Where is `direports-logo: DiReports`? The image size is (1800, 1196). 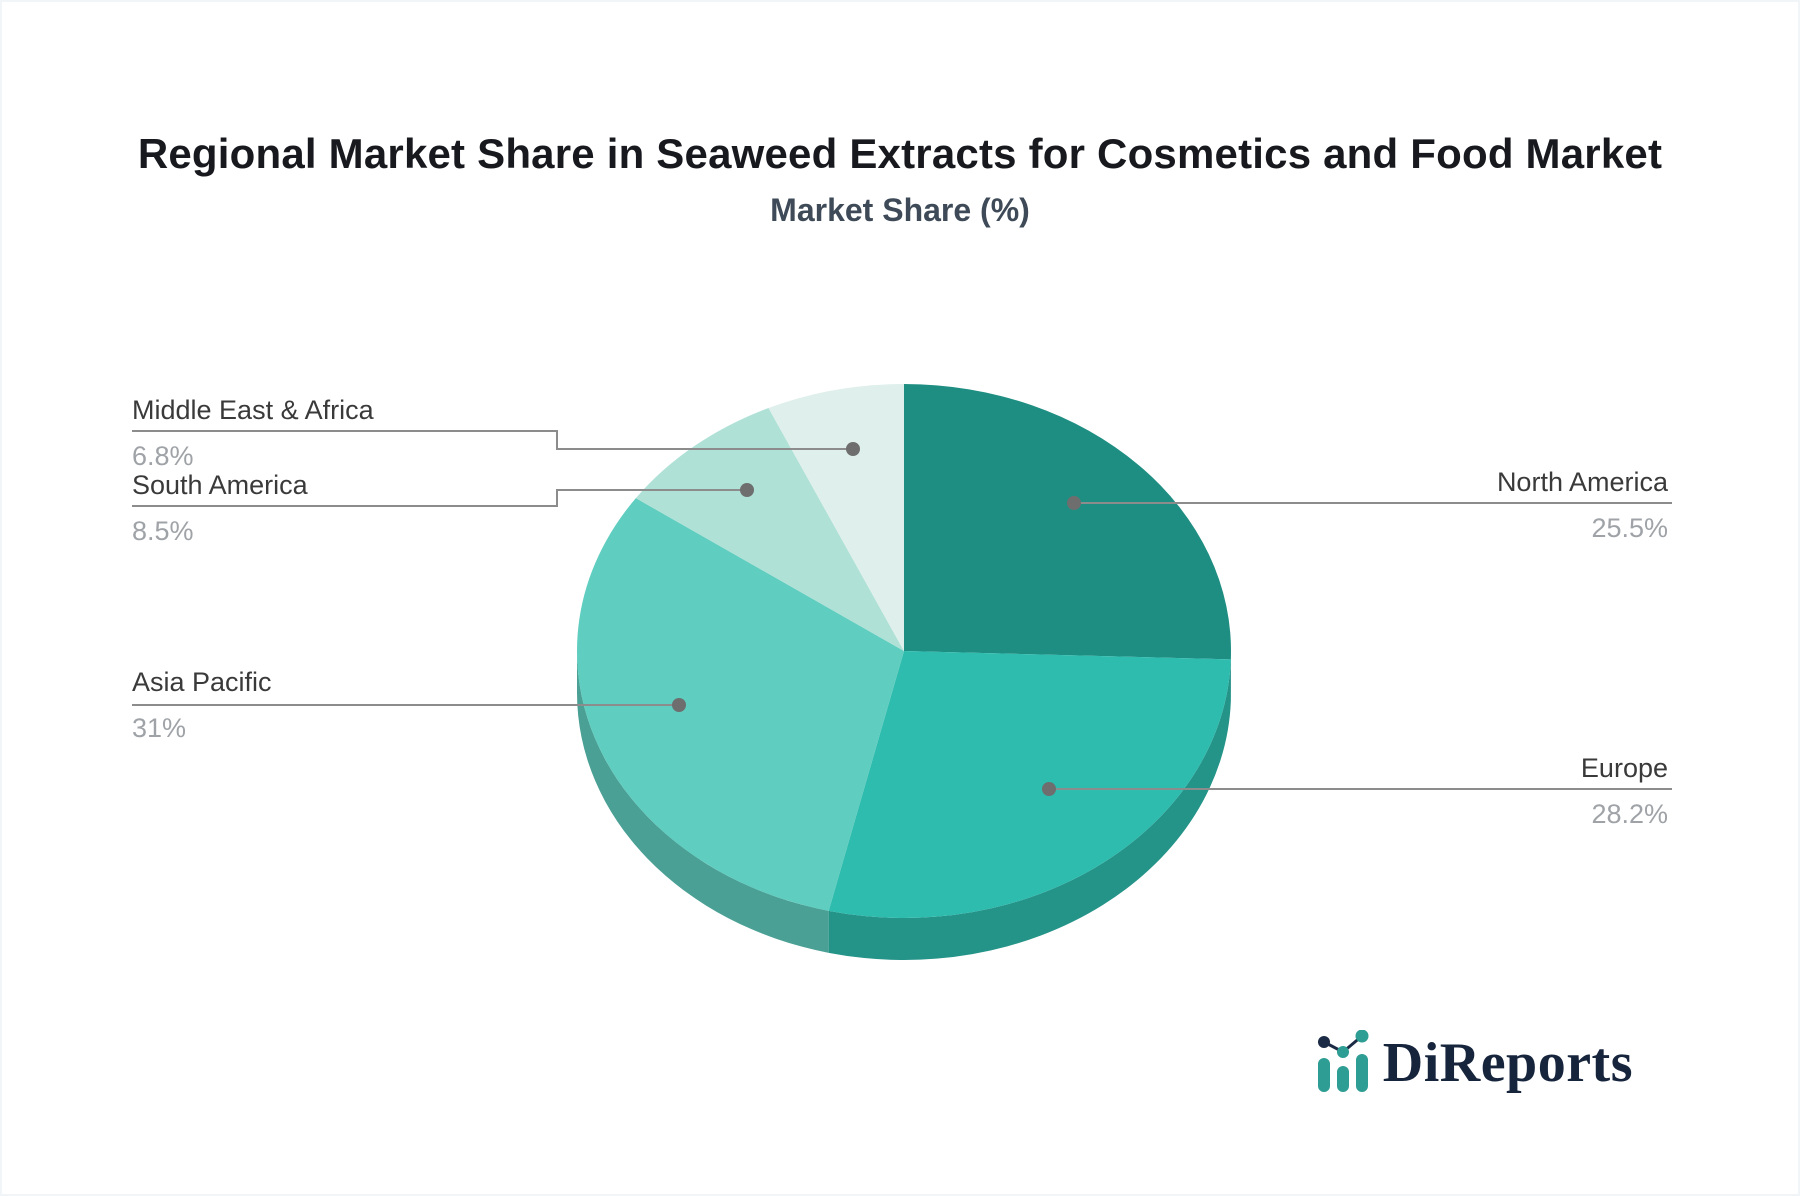 direports-logo: DiReports is located at coordinates (1475, 1061).